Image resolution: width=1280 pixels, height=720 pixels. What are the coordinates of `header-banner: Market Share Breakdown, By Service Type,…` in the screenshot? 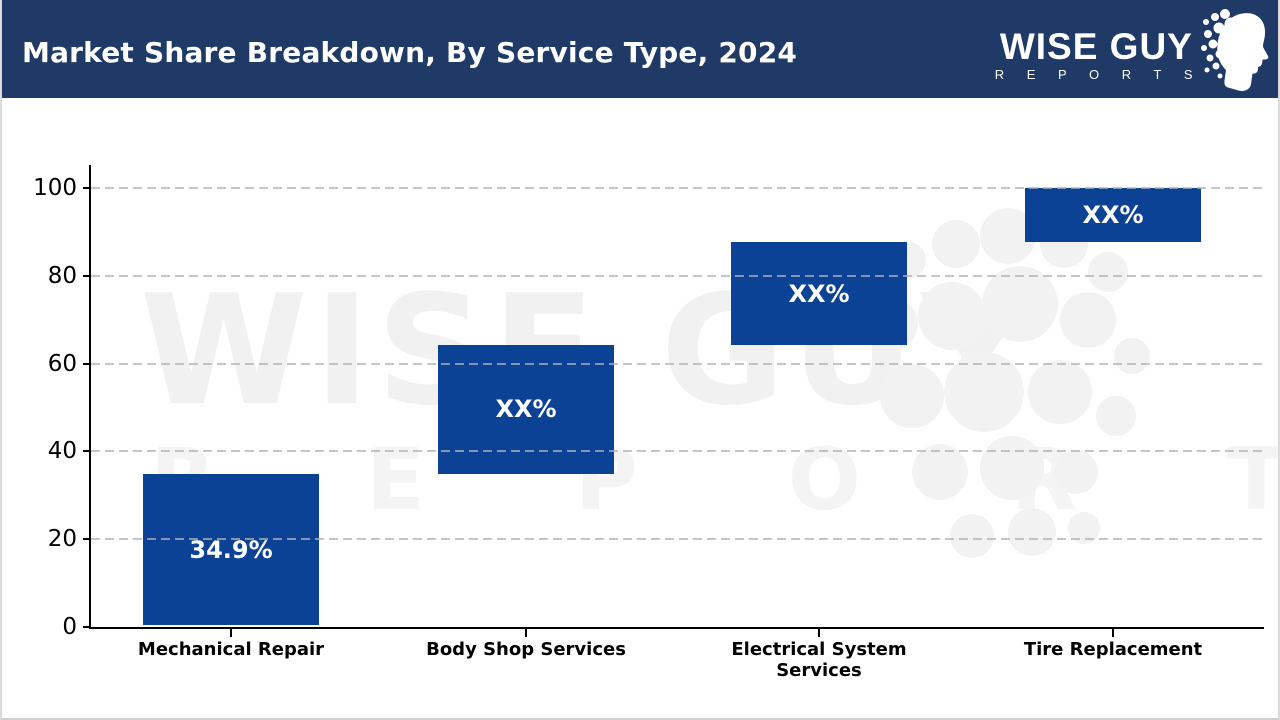 It's located at (640, 49).